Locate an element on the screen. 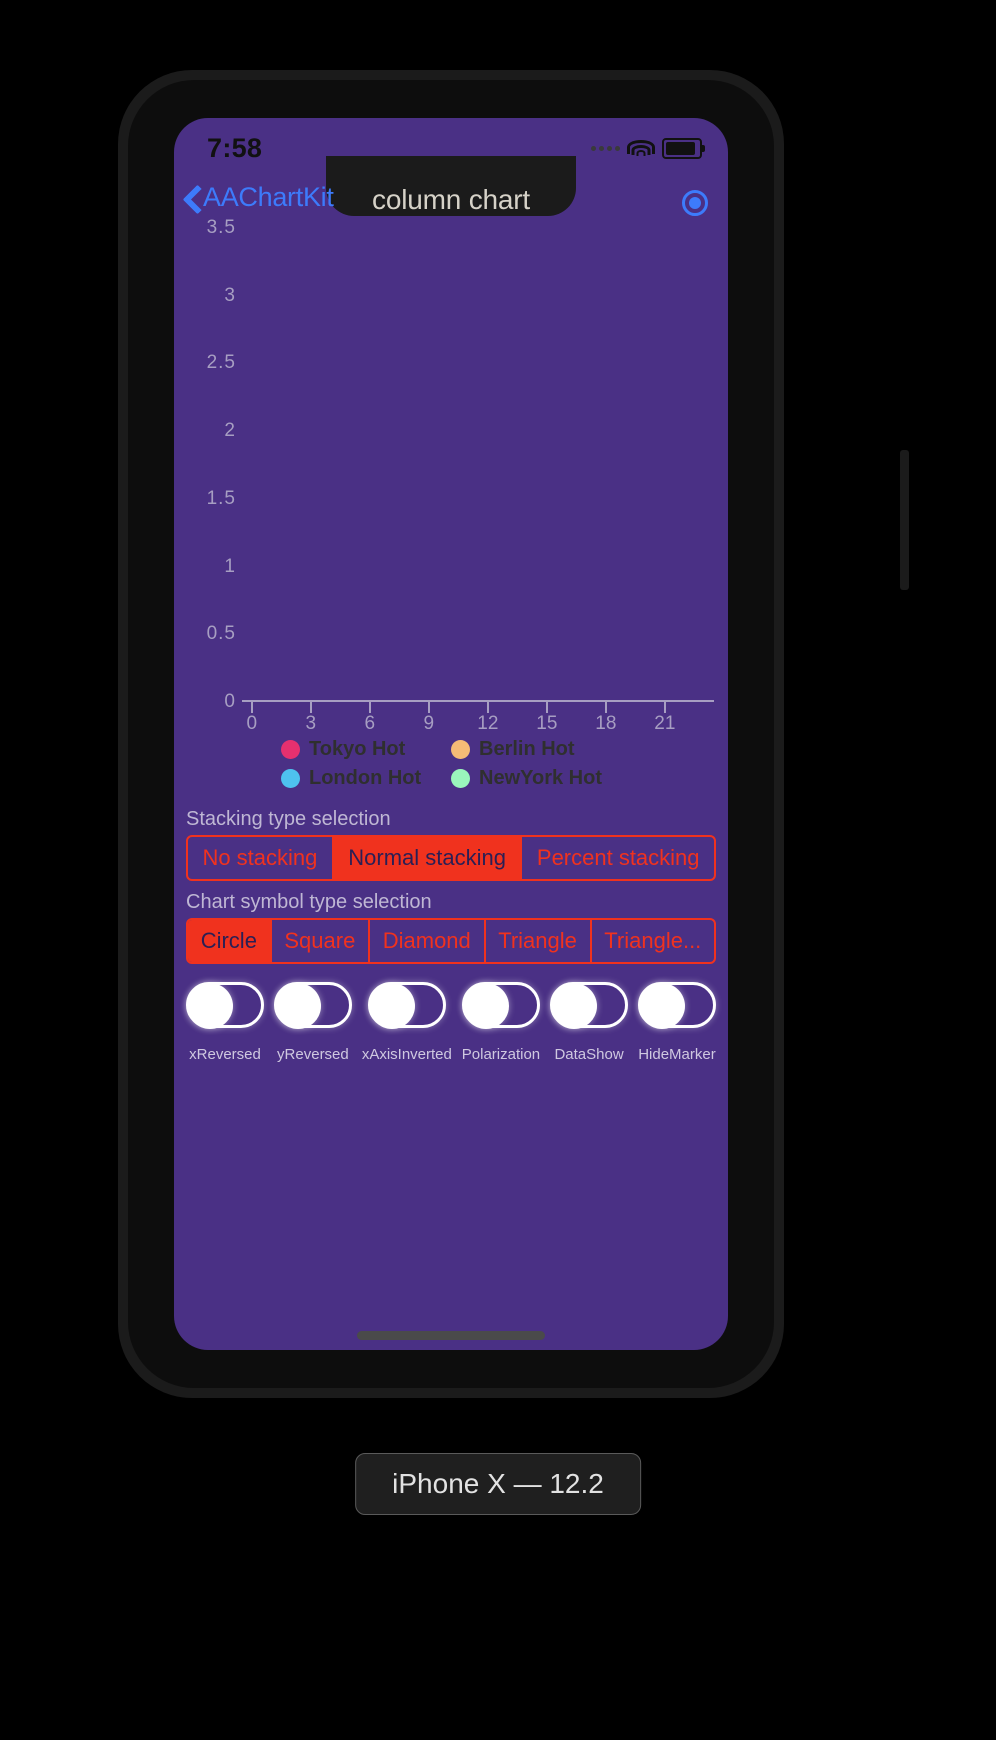  navigation-bar: AAChartKit column chart is located at coordinates (451, 207).